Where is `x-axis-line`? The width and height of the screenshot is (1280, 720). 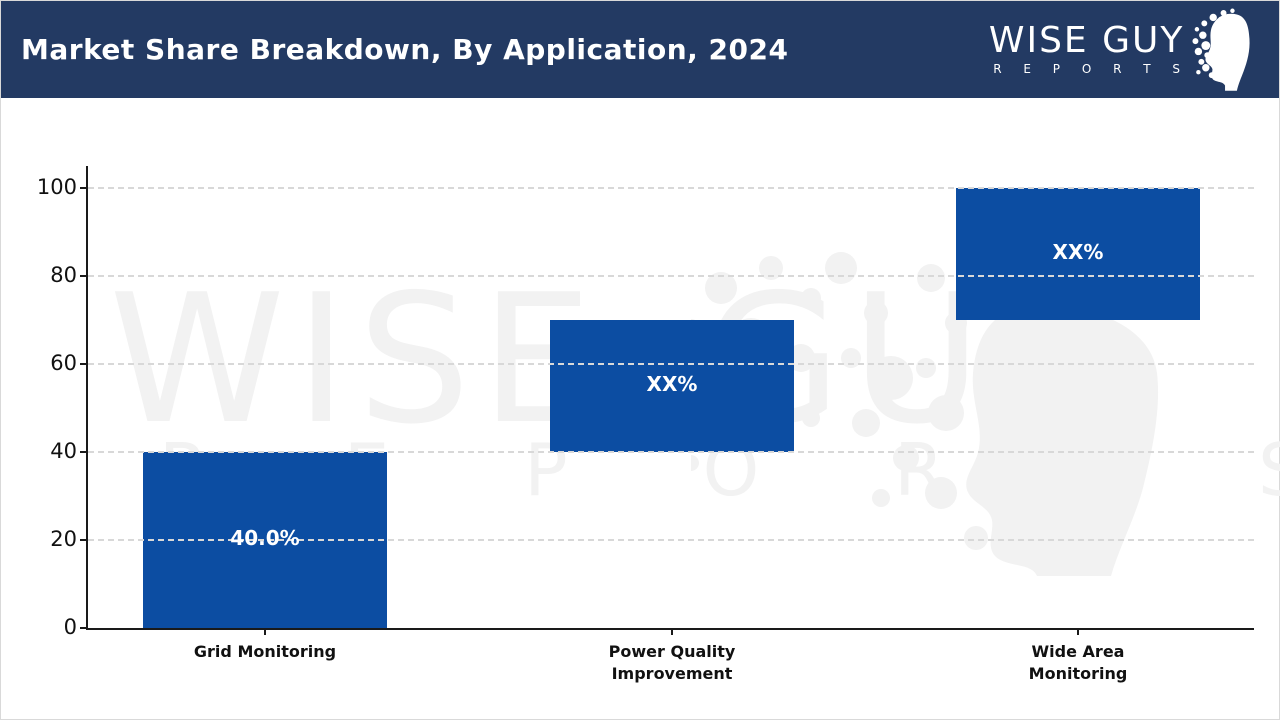 x-axis-line is located at coordinates (670, 629).